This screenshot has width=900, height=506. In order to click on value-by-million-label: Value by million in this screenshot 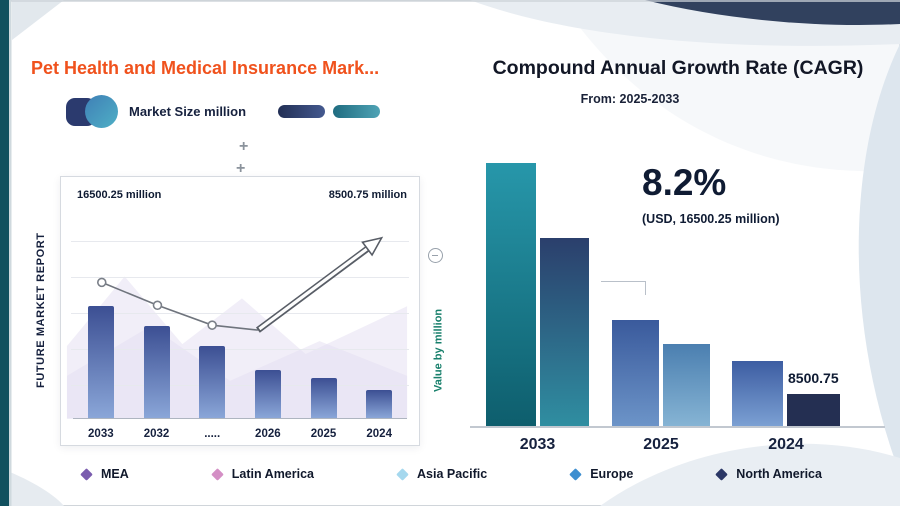, I will do `click(438, 350)`.